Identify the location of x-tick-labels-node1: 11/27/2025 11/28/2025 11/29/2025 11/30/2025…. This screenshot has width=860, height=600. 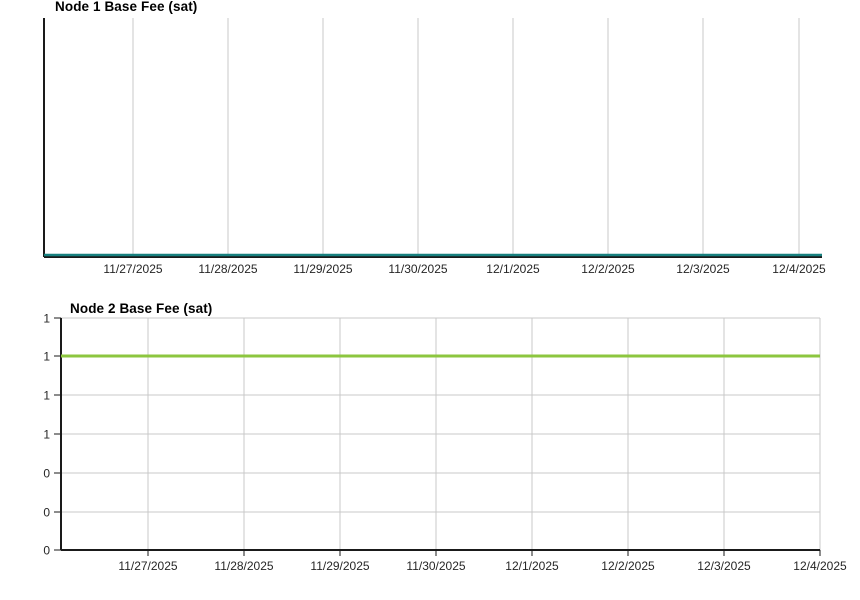
(464, 269).